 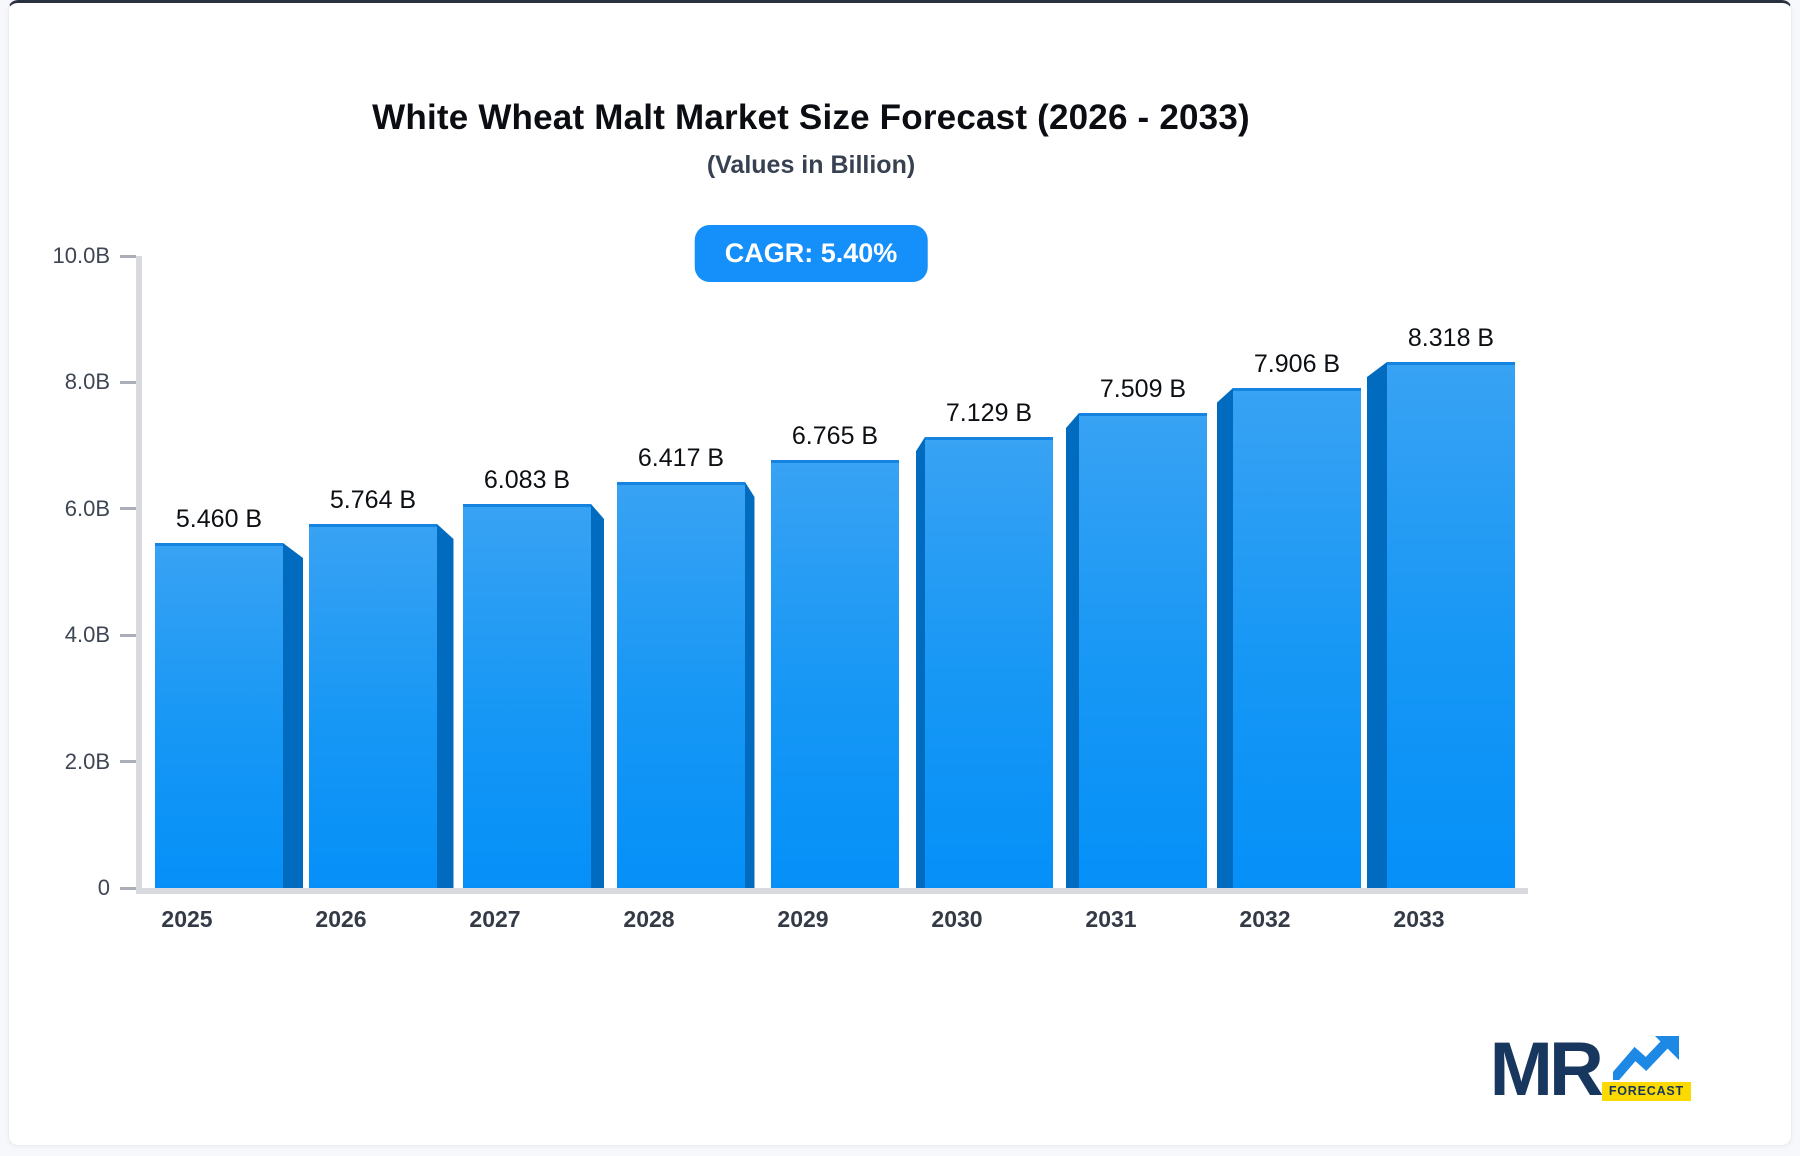 What do you see at coordinates (1265, 919) in the screenshot?
I see `x-tick-label-2032: 2032` at bounding box center [1265, 919].